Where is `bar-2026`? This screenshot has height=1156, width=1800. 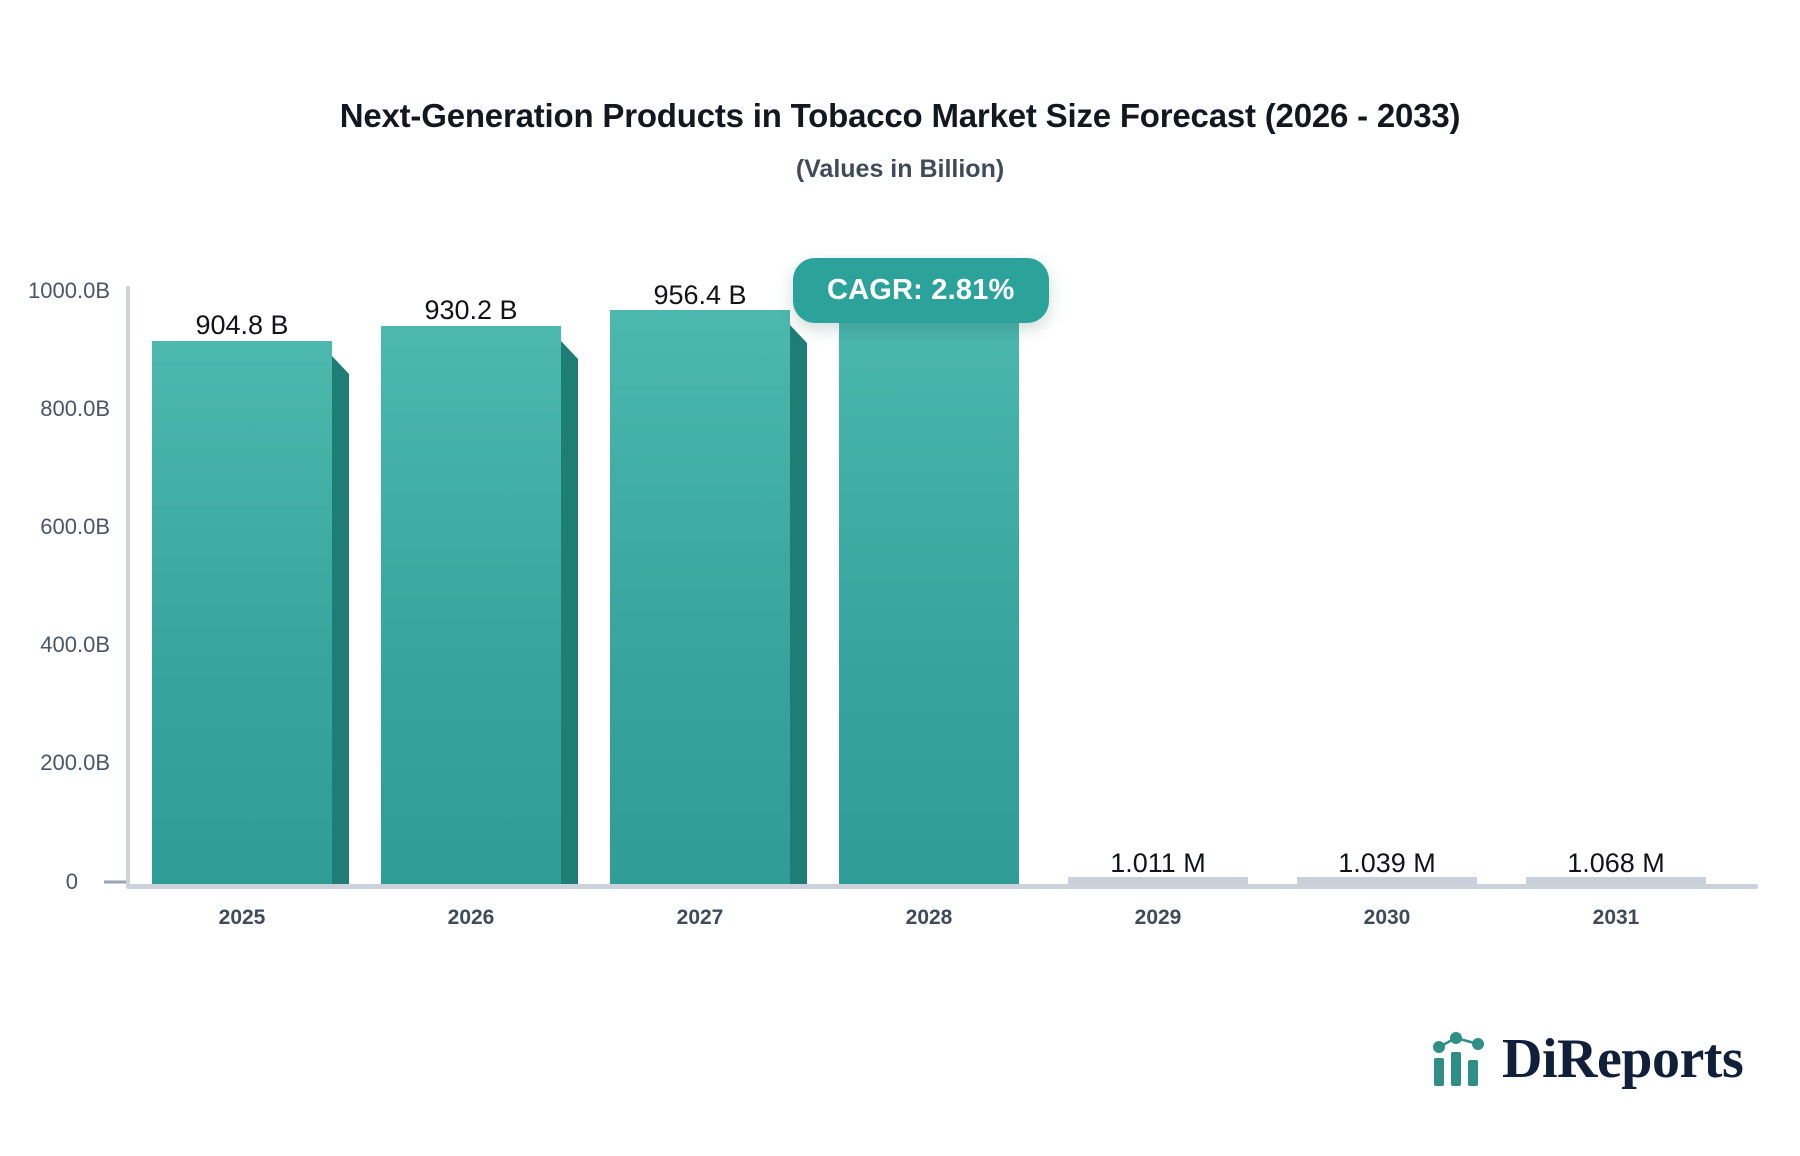
bar-2026 is located at coordinates (479, 605).